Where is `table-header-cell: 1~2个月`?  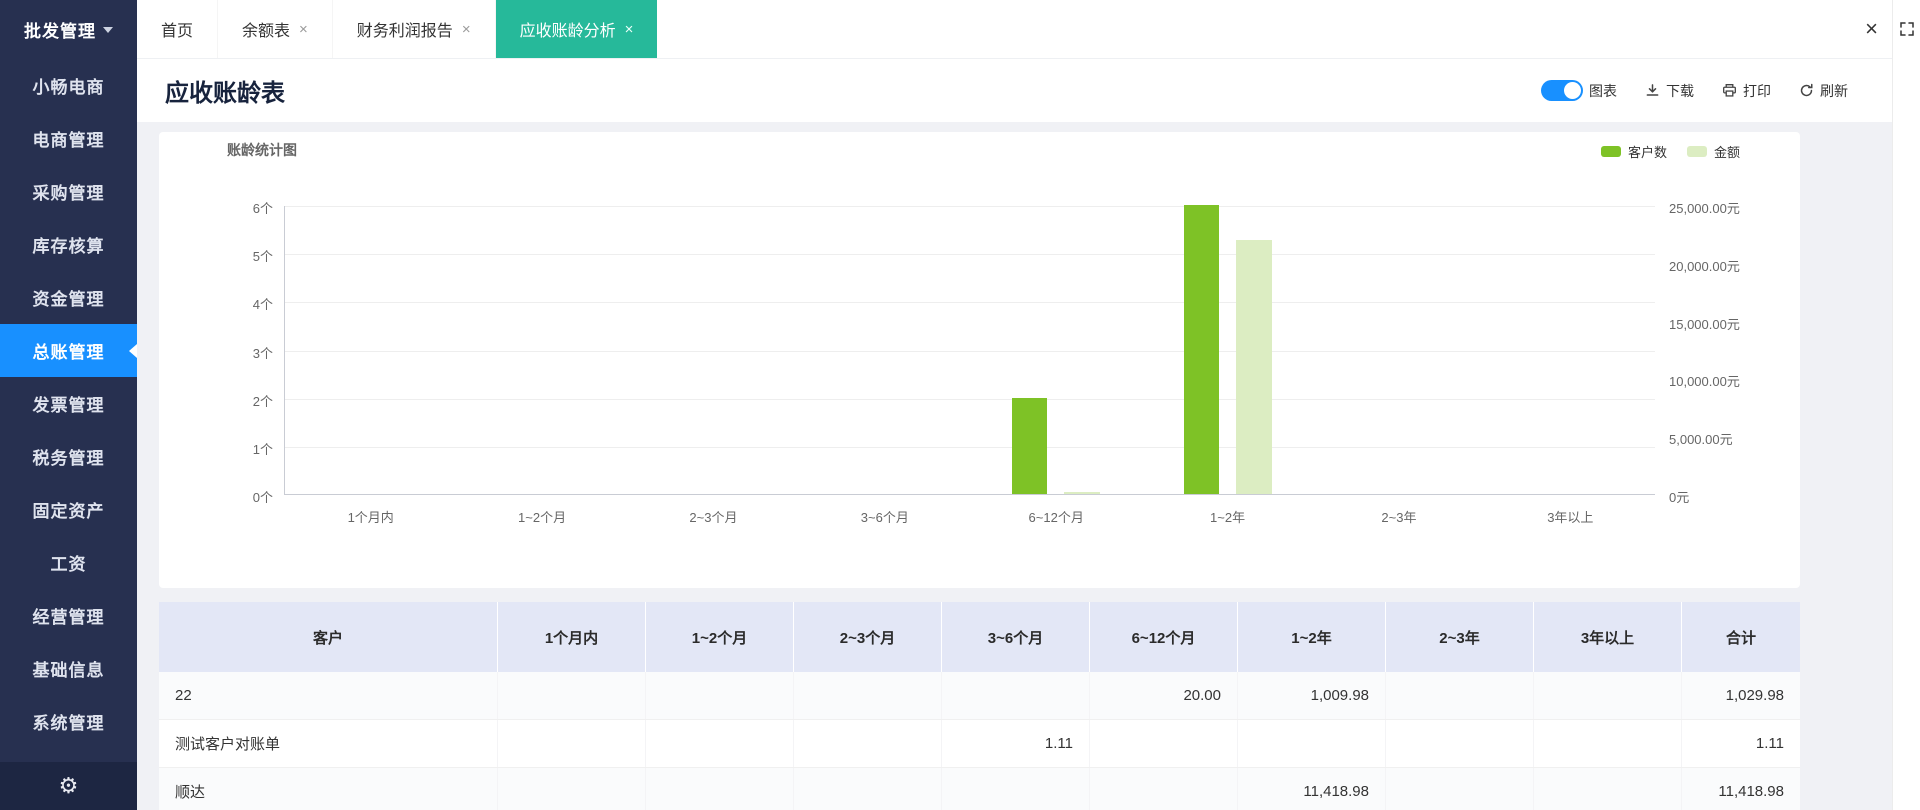 table-header-cell: 1~2个月 is located at coordinates (720, 637).